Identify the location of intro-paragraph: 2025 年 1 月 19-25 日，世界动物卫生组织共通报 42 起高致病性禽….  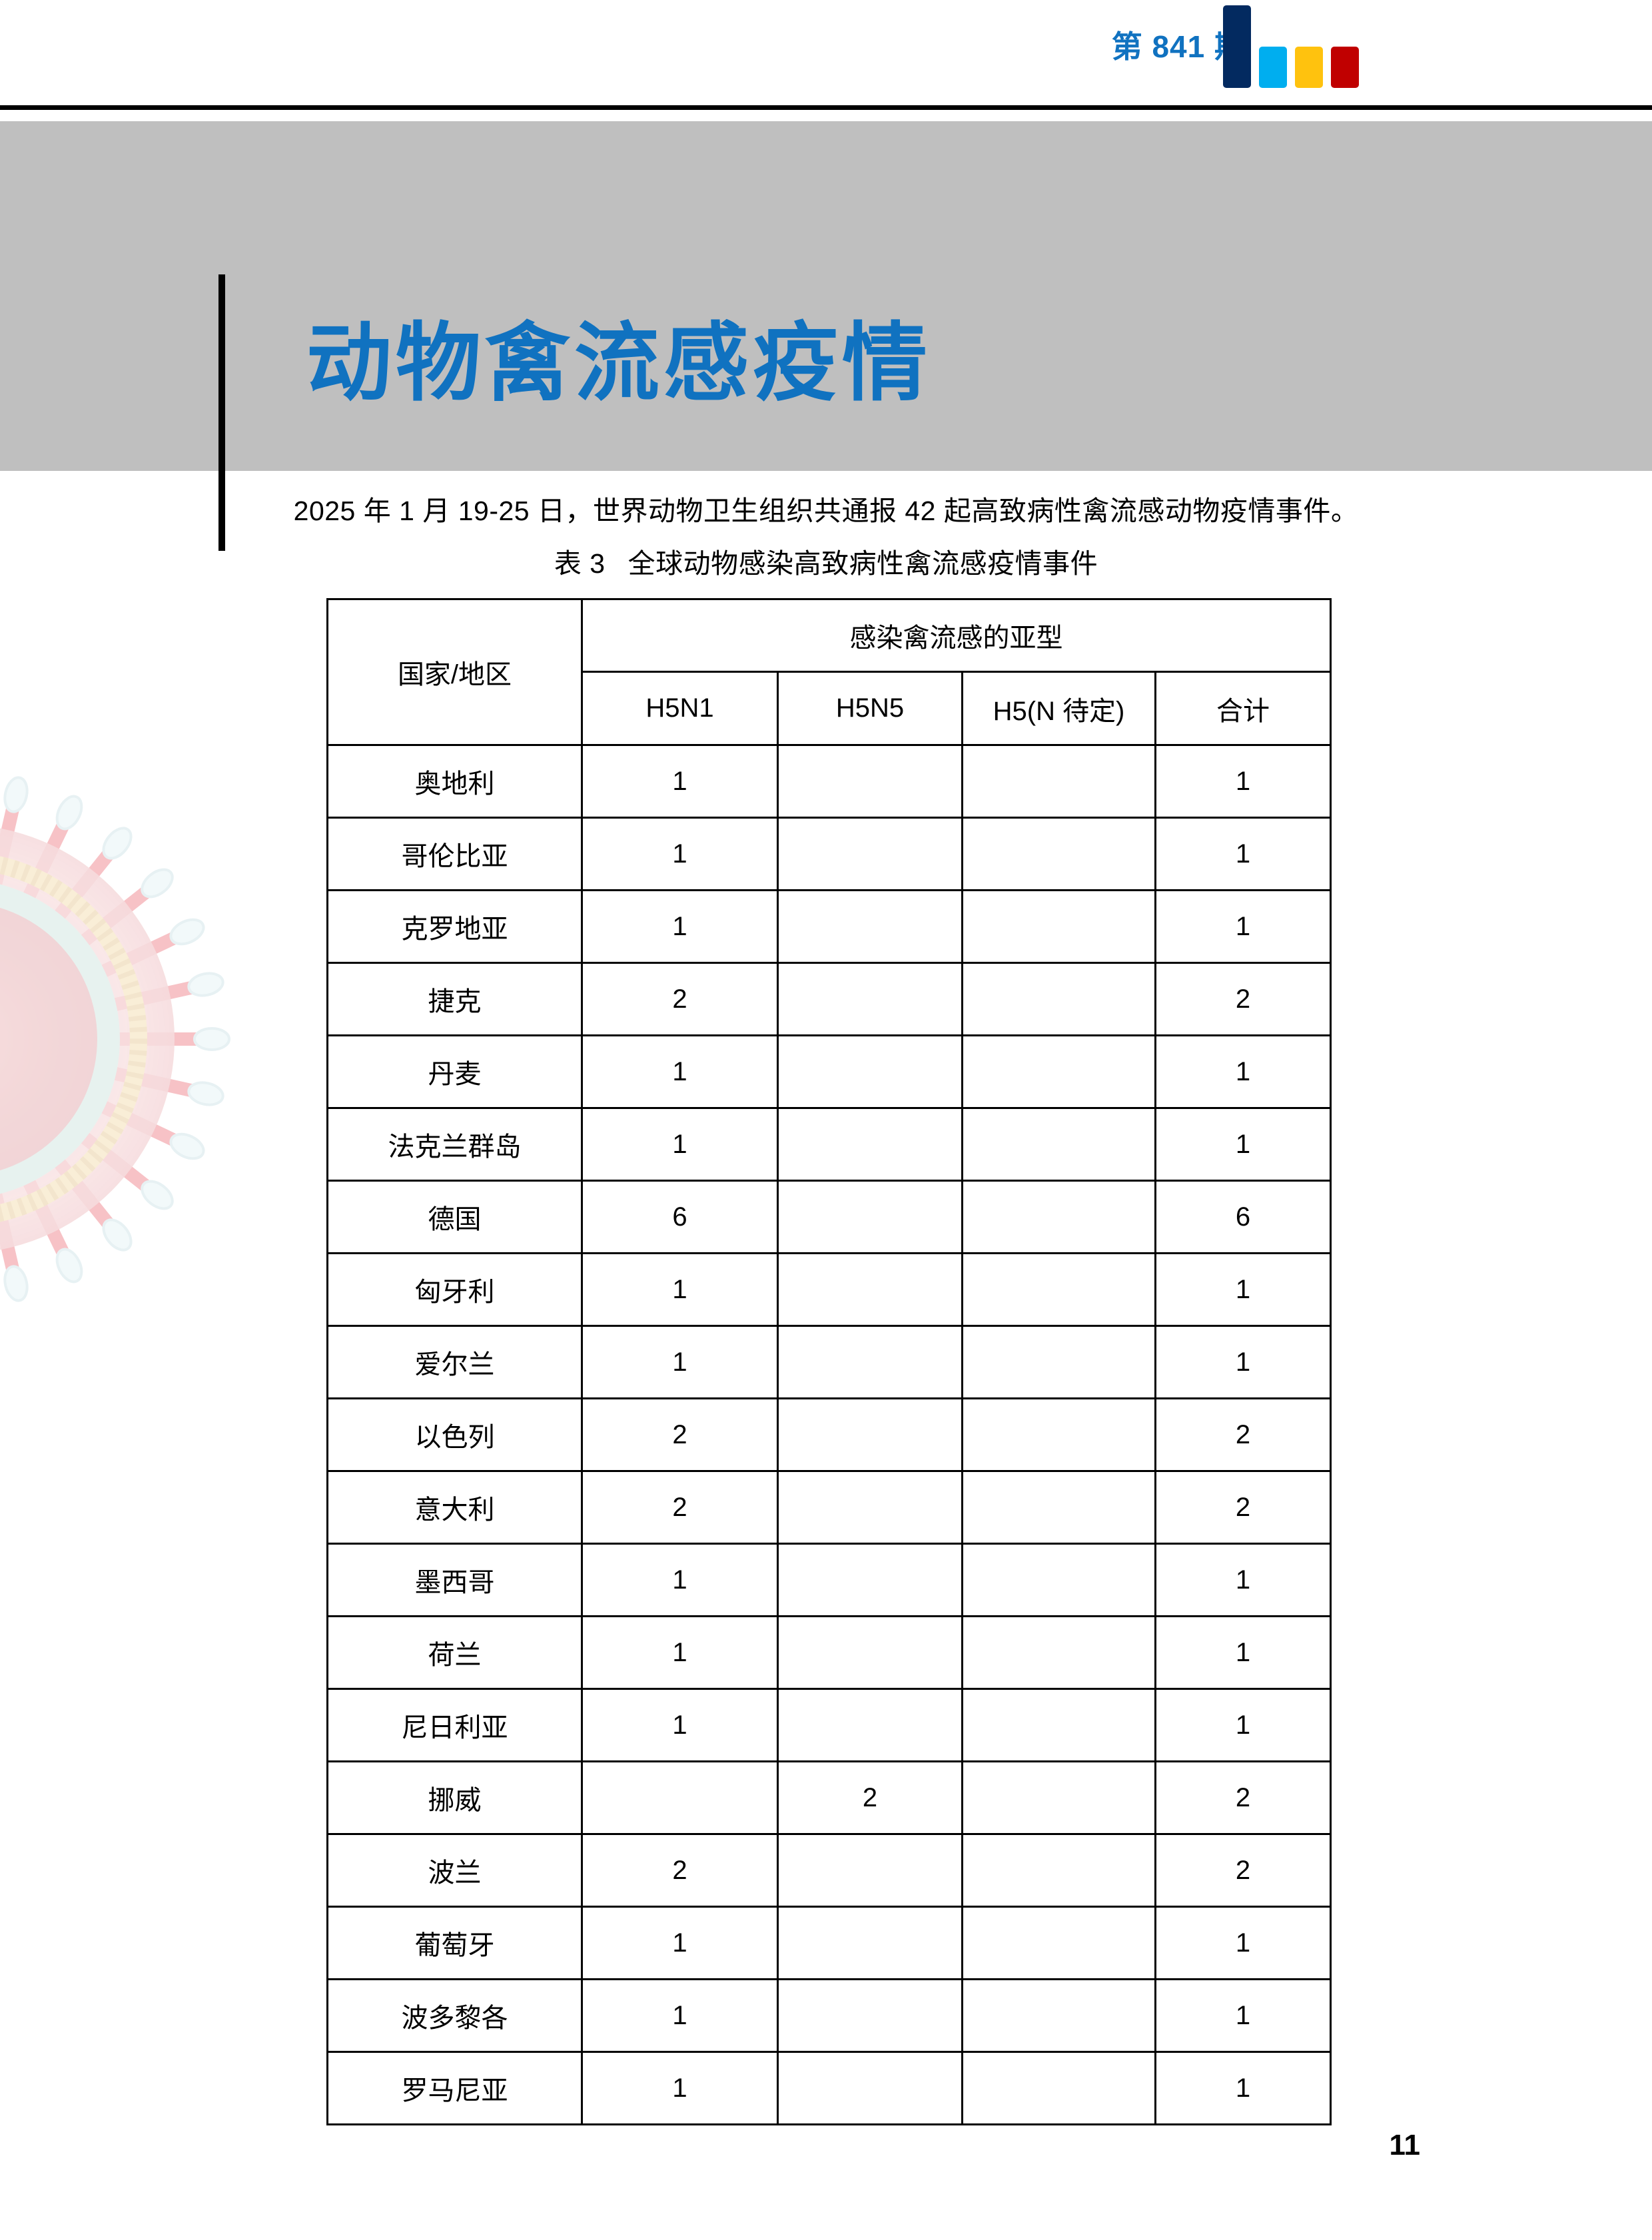
(826, 511).